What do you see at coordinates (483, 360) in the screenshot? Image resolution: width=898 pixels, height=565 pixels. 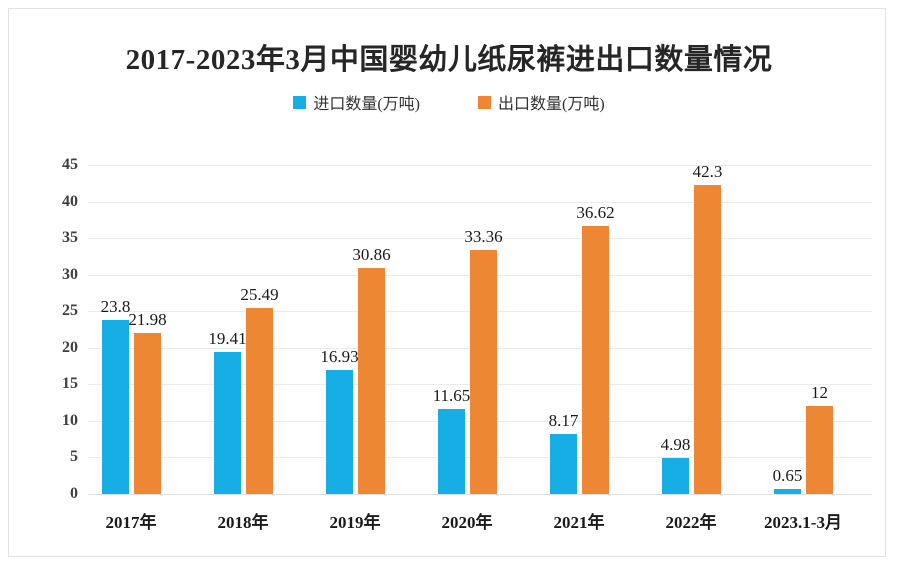 I see `bar-export: 33.36` at bounding box center [483, 360].